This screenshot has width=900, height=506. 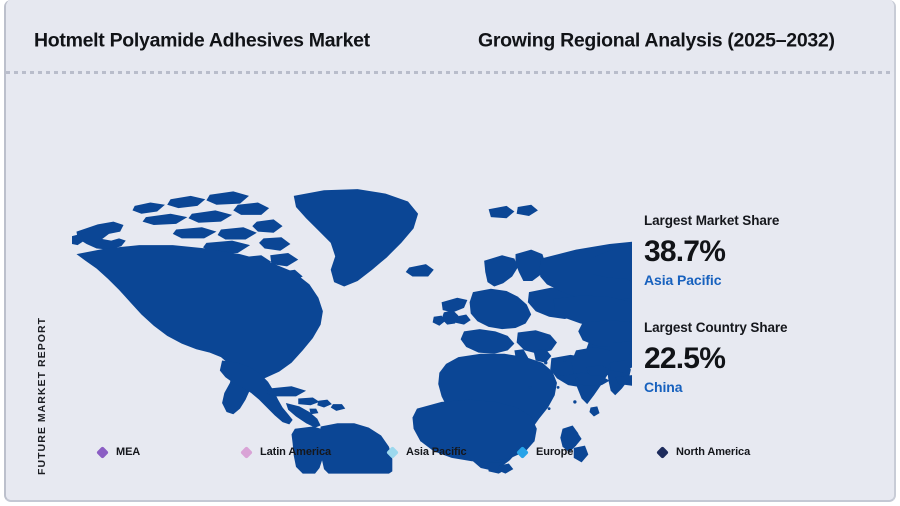 What do you see at coordinates (392, 452) in the screenshot?
I see `legend-marker-asia-pacific` at bounding box center [392, 452].